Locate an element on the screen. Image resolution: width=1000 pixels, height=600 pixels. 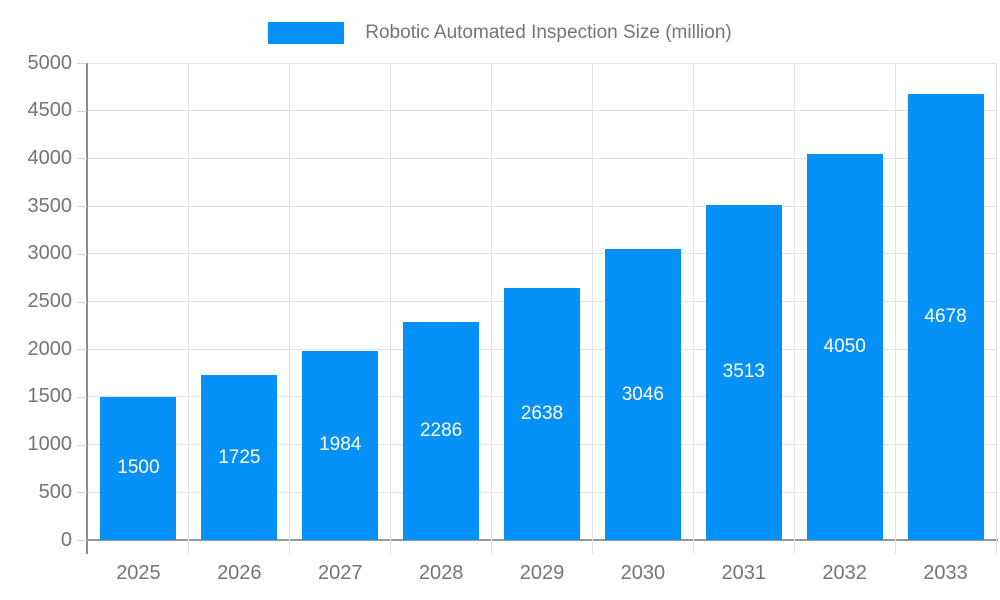
y-axis-tick-label: 5000 is located at coordinates (50, 62).